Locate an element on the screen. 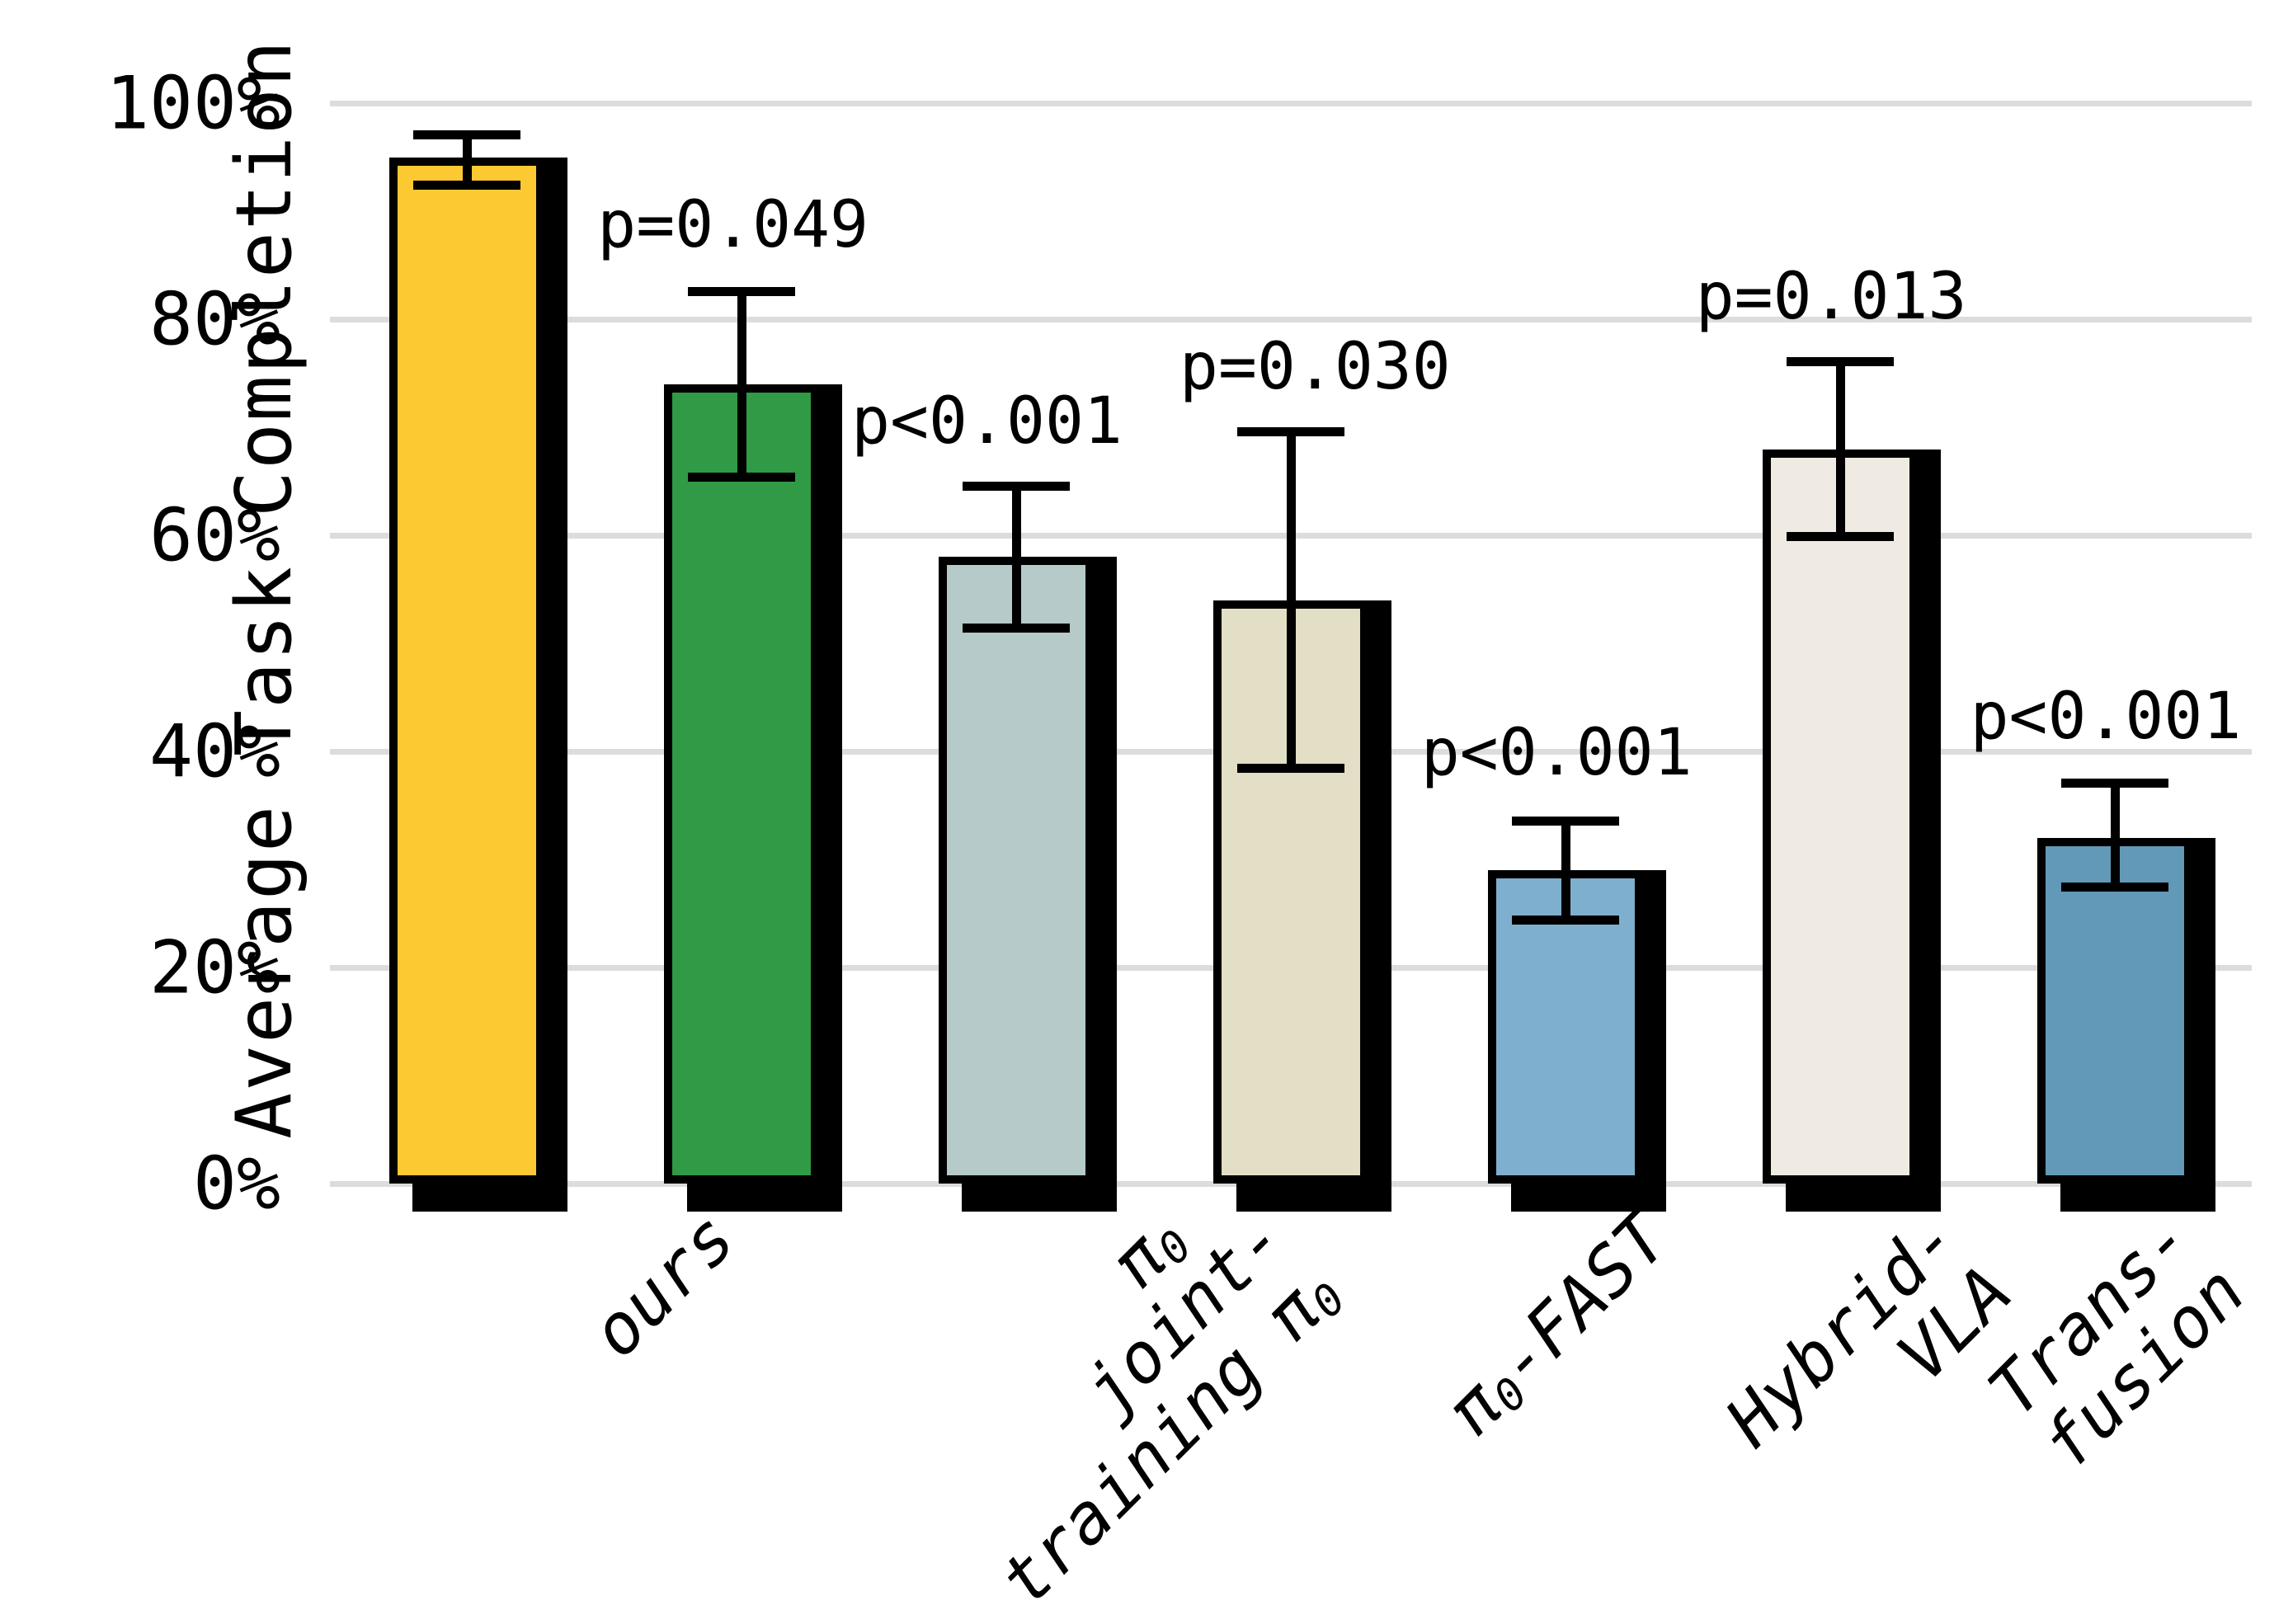  bar-transfusion is located at coordinates (1852, 831).